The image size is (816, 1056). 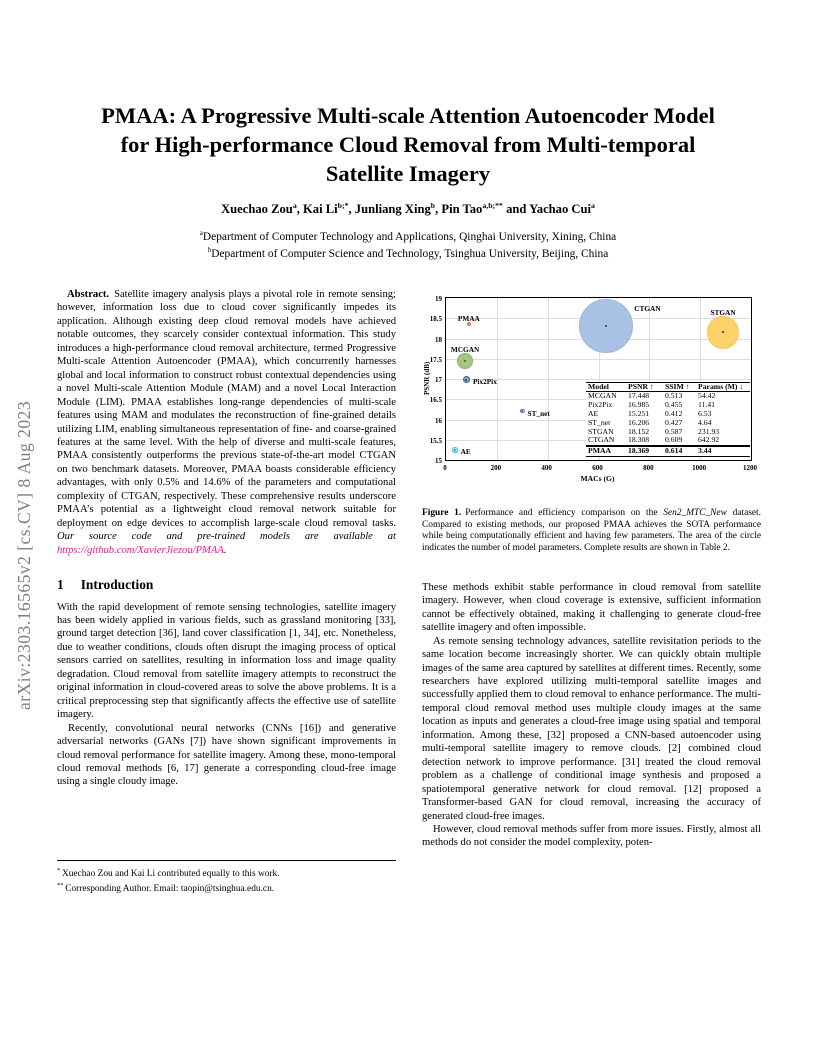 I want to click on table-cell: 18.308, so click(x=639, y=440).